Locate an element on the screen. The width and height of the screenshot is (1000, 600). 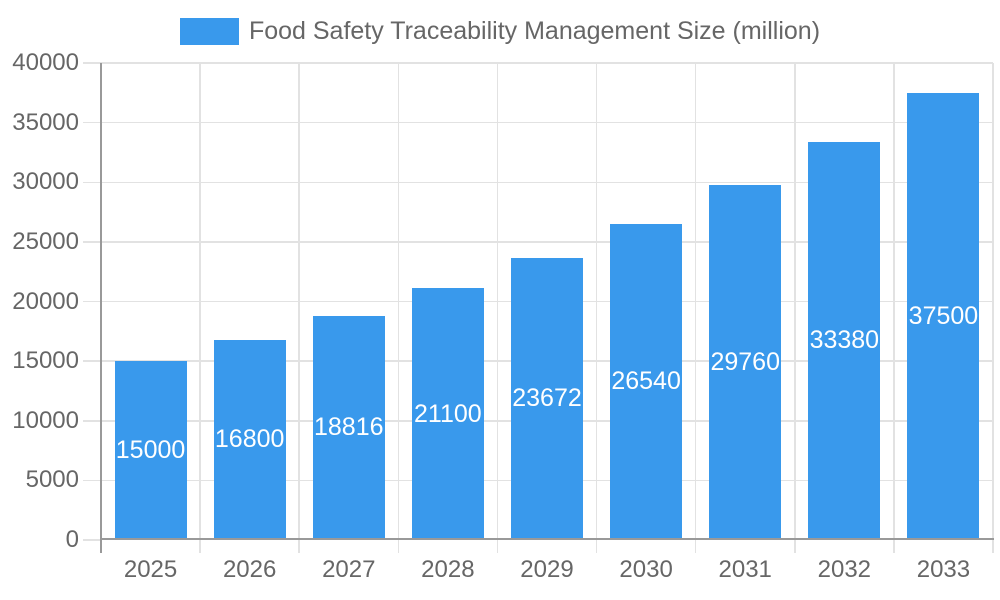
bar-value-label: 15000 is located at coordinates (150, 450).